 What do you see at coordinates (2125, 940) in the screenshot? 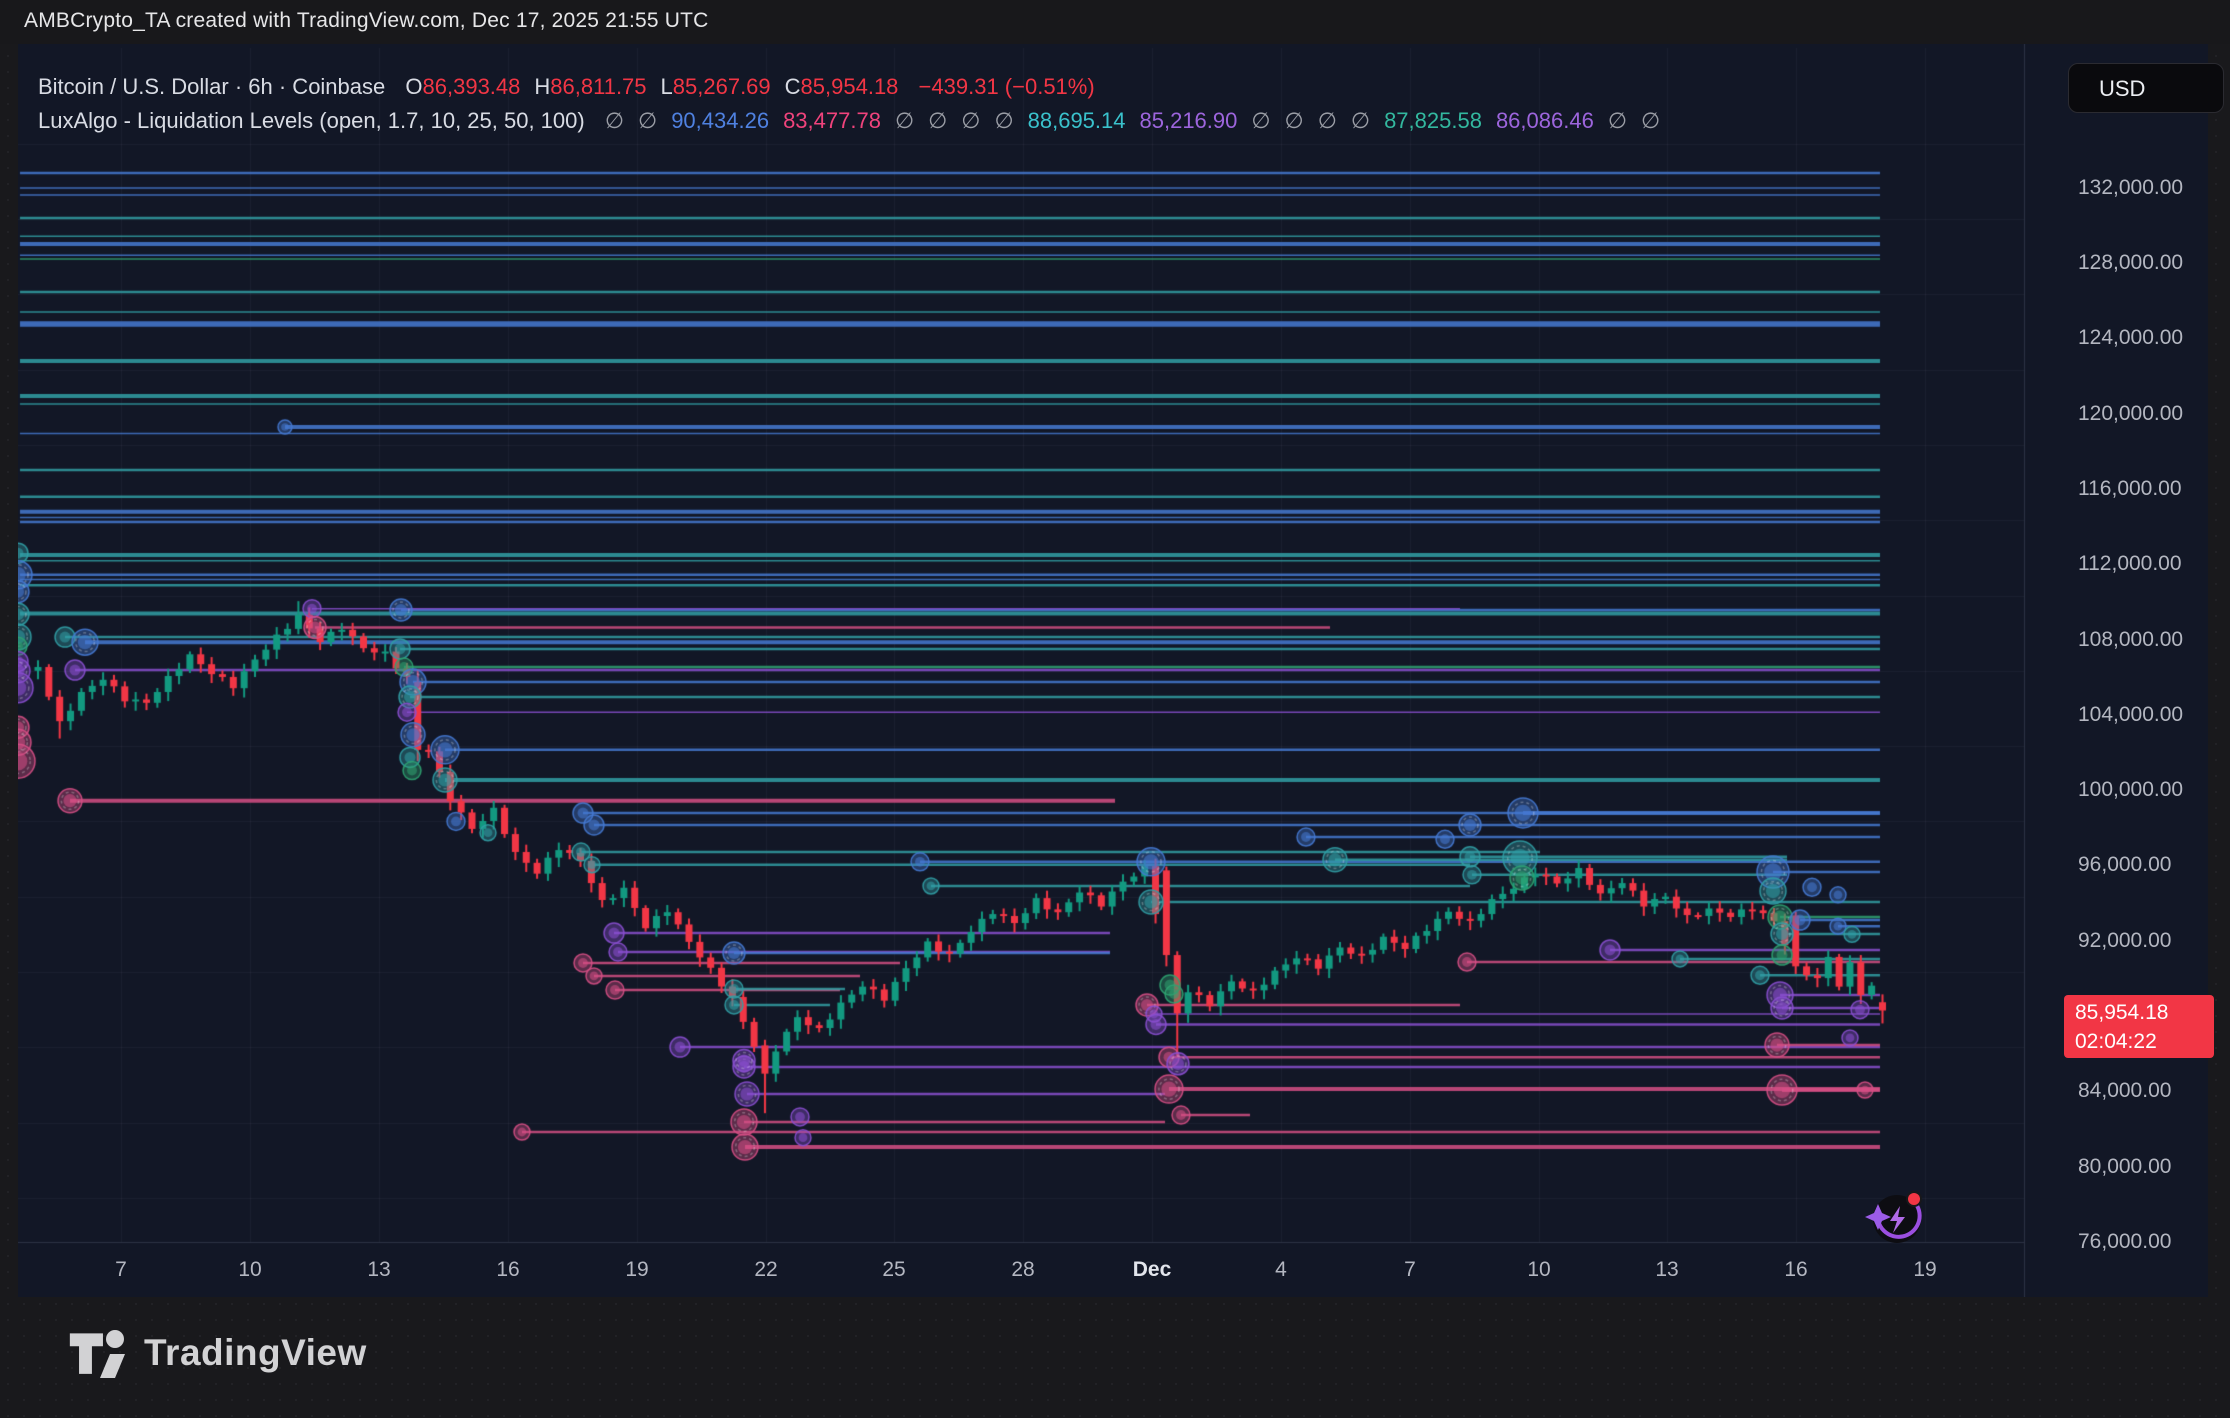
I see `price-tick-92000: 92,000.00` at bounding box center [2125, 940].